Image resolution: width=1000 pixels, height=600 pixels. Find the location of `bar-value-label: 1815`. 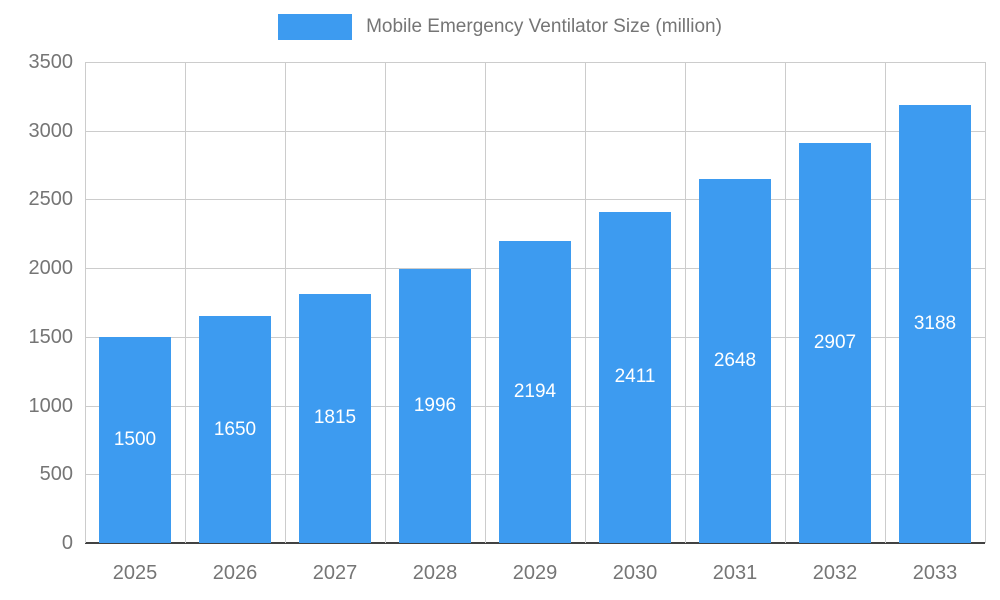

bar-value-label: 1815 is located at coordinates (335, 418).